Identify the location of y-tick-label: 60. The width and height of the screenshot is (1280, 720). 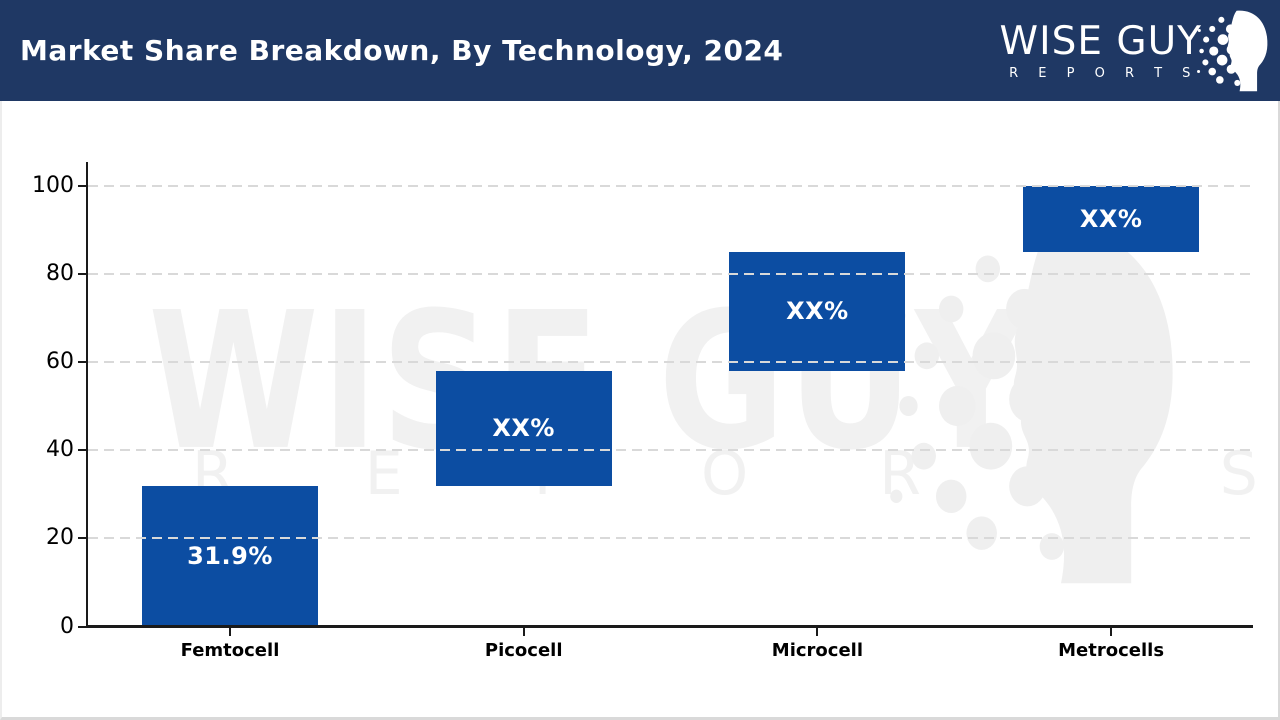
(60, 361).